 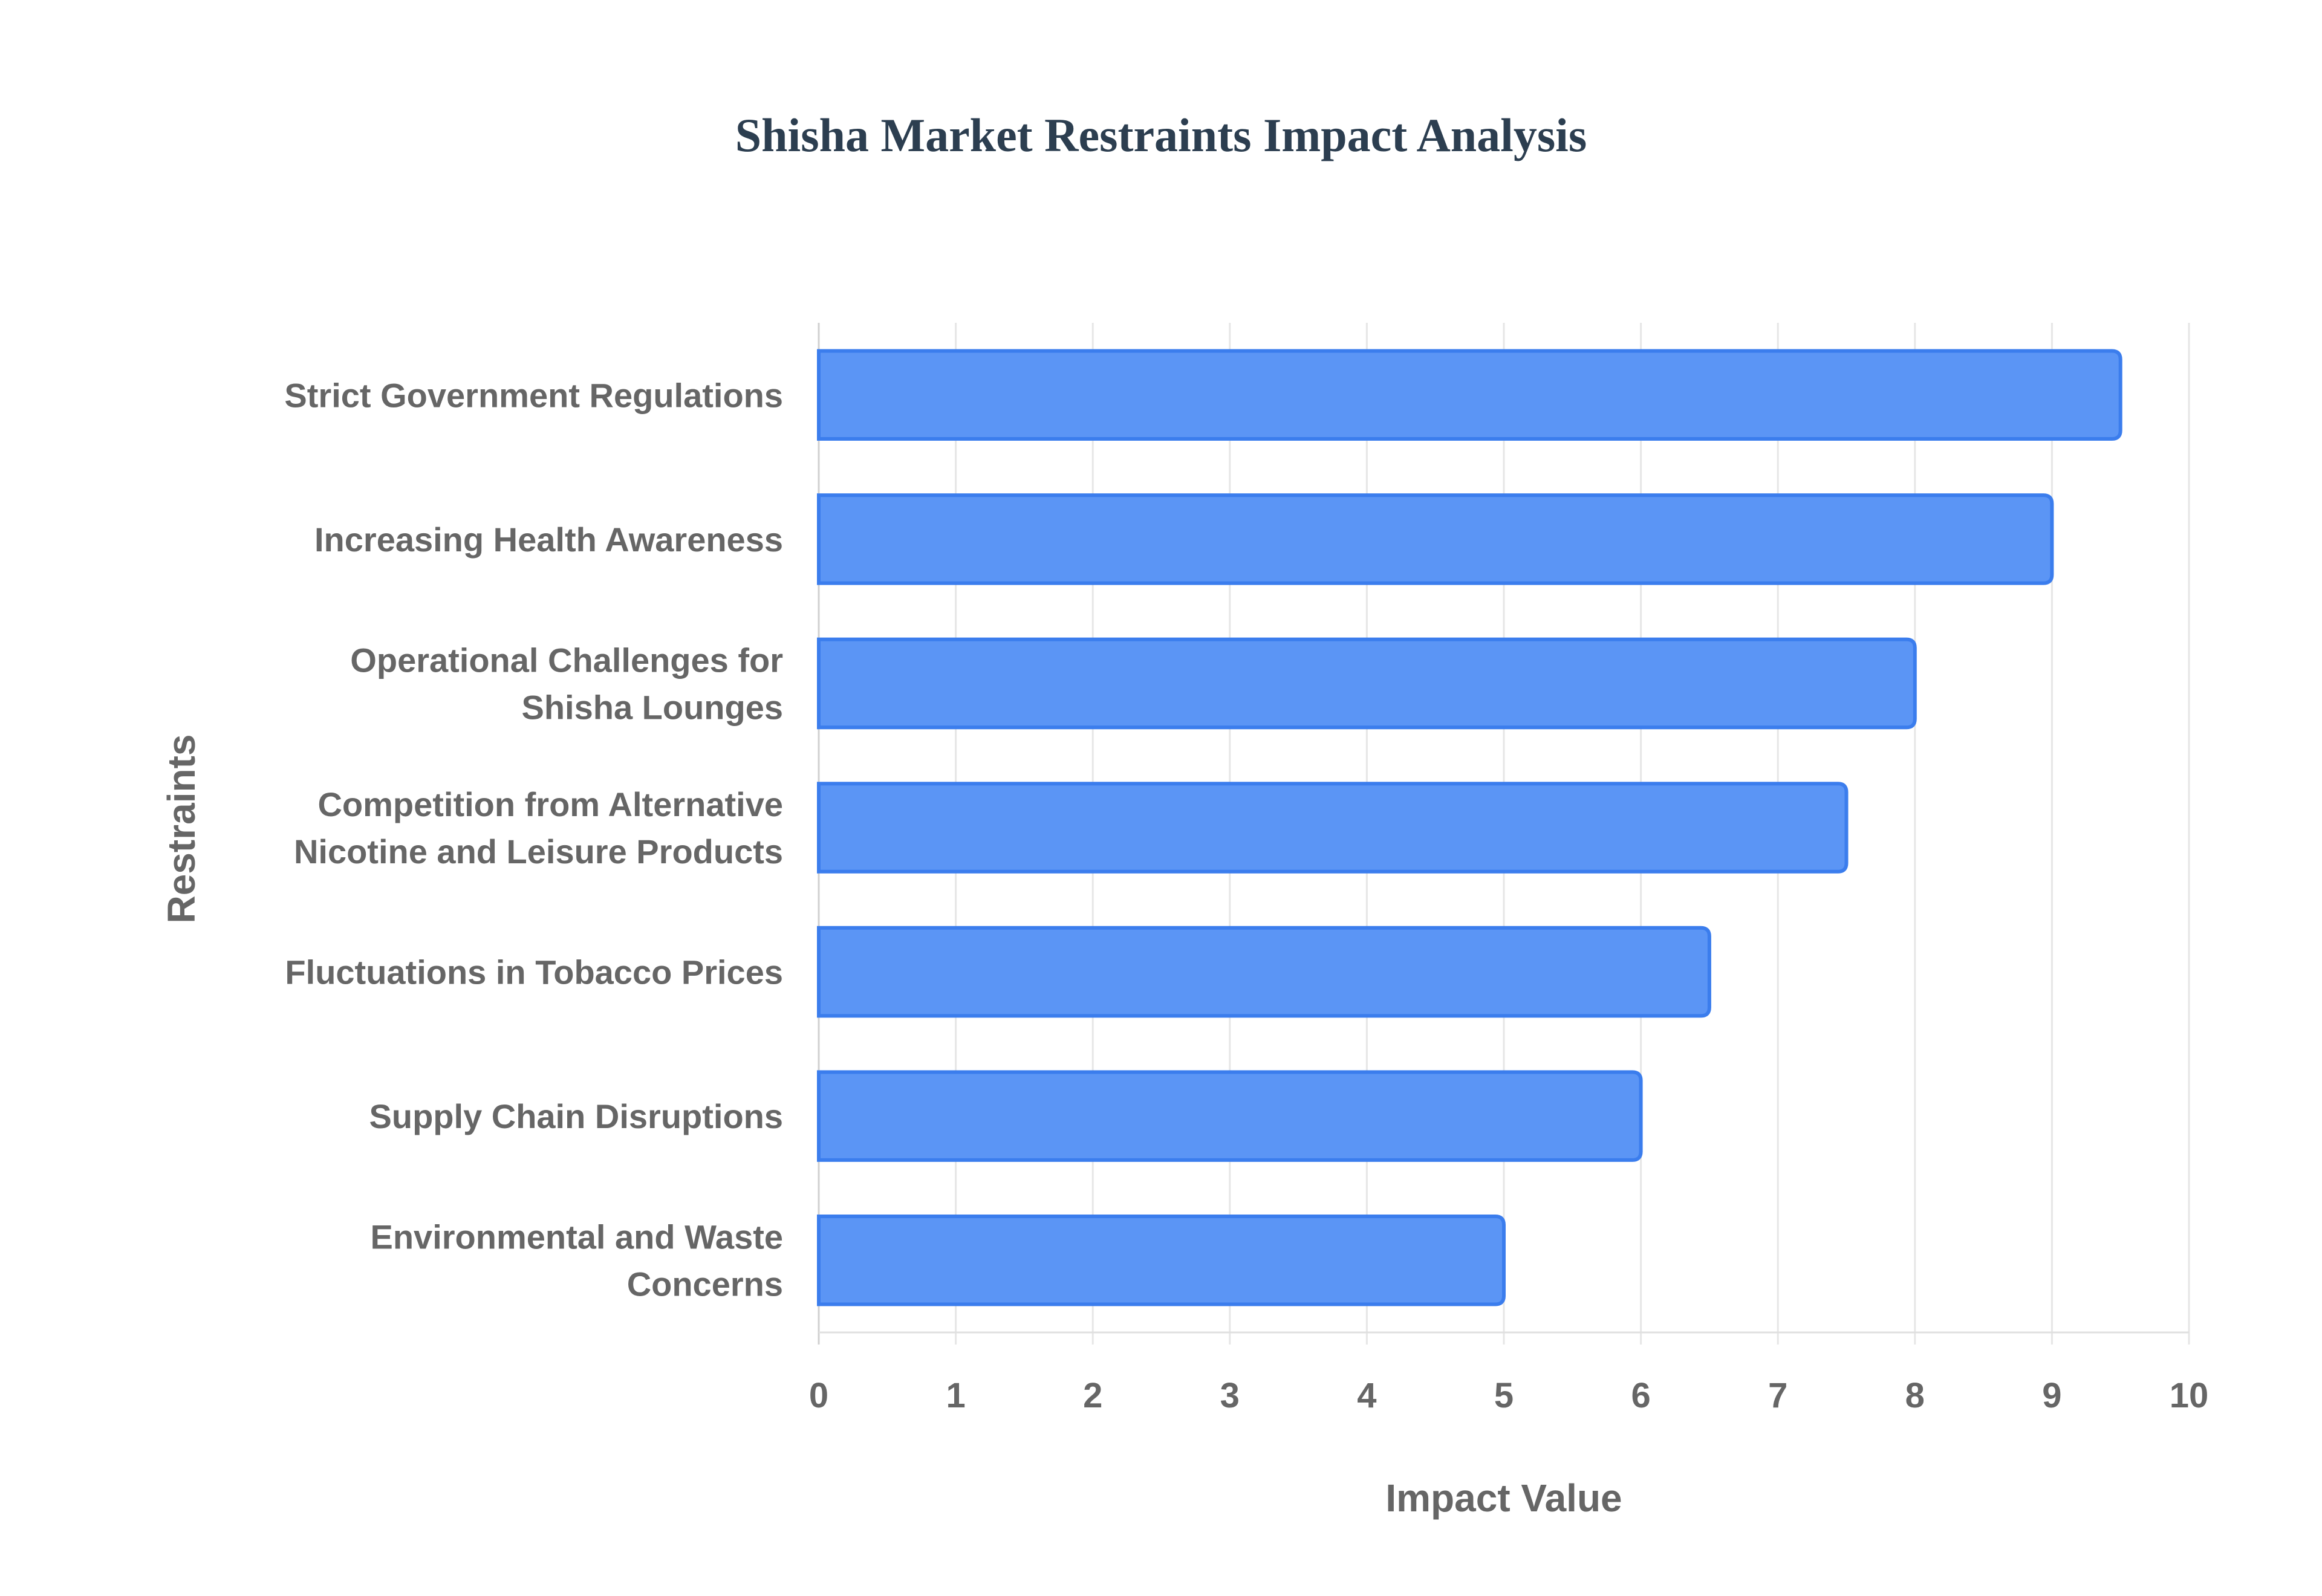 I want to click on category-label-line: Shisha Lounges, so click(x=653, y=707).